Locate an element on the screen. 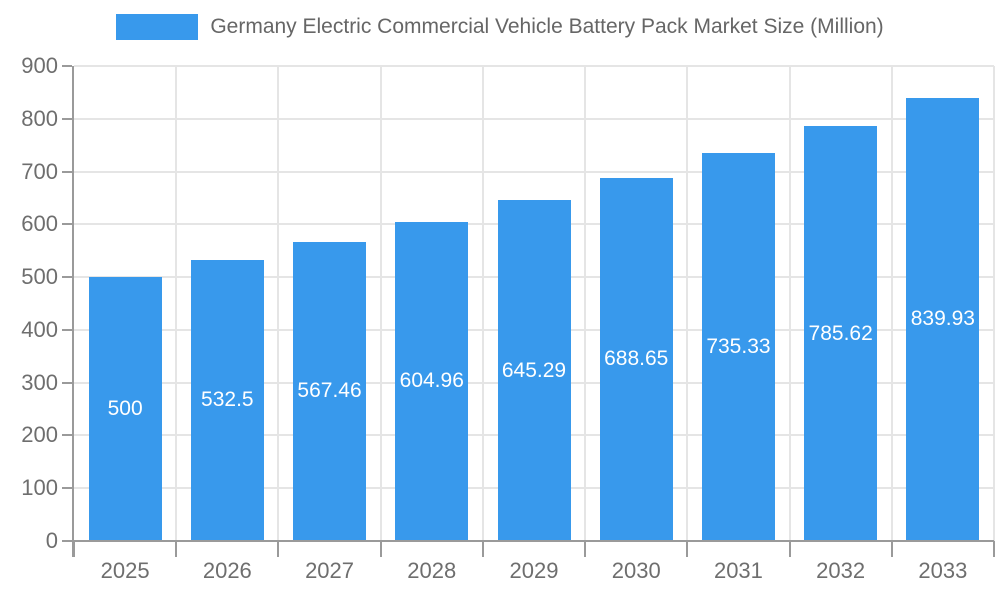 The height and width of the screenshot is (600, 1000). x-tick-label-2029: 2029 is located at coordinates (534, 570).